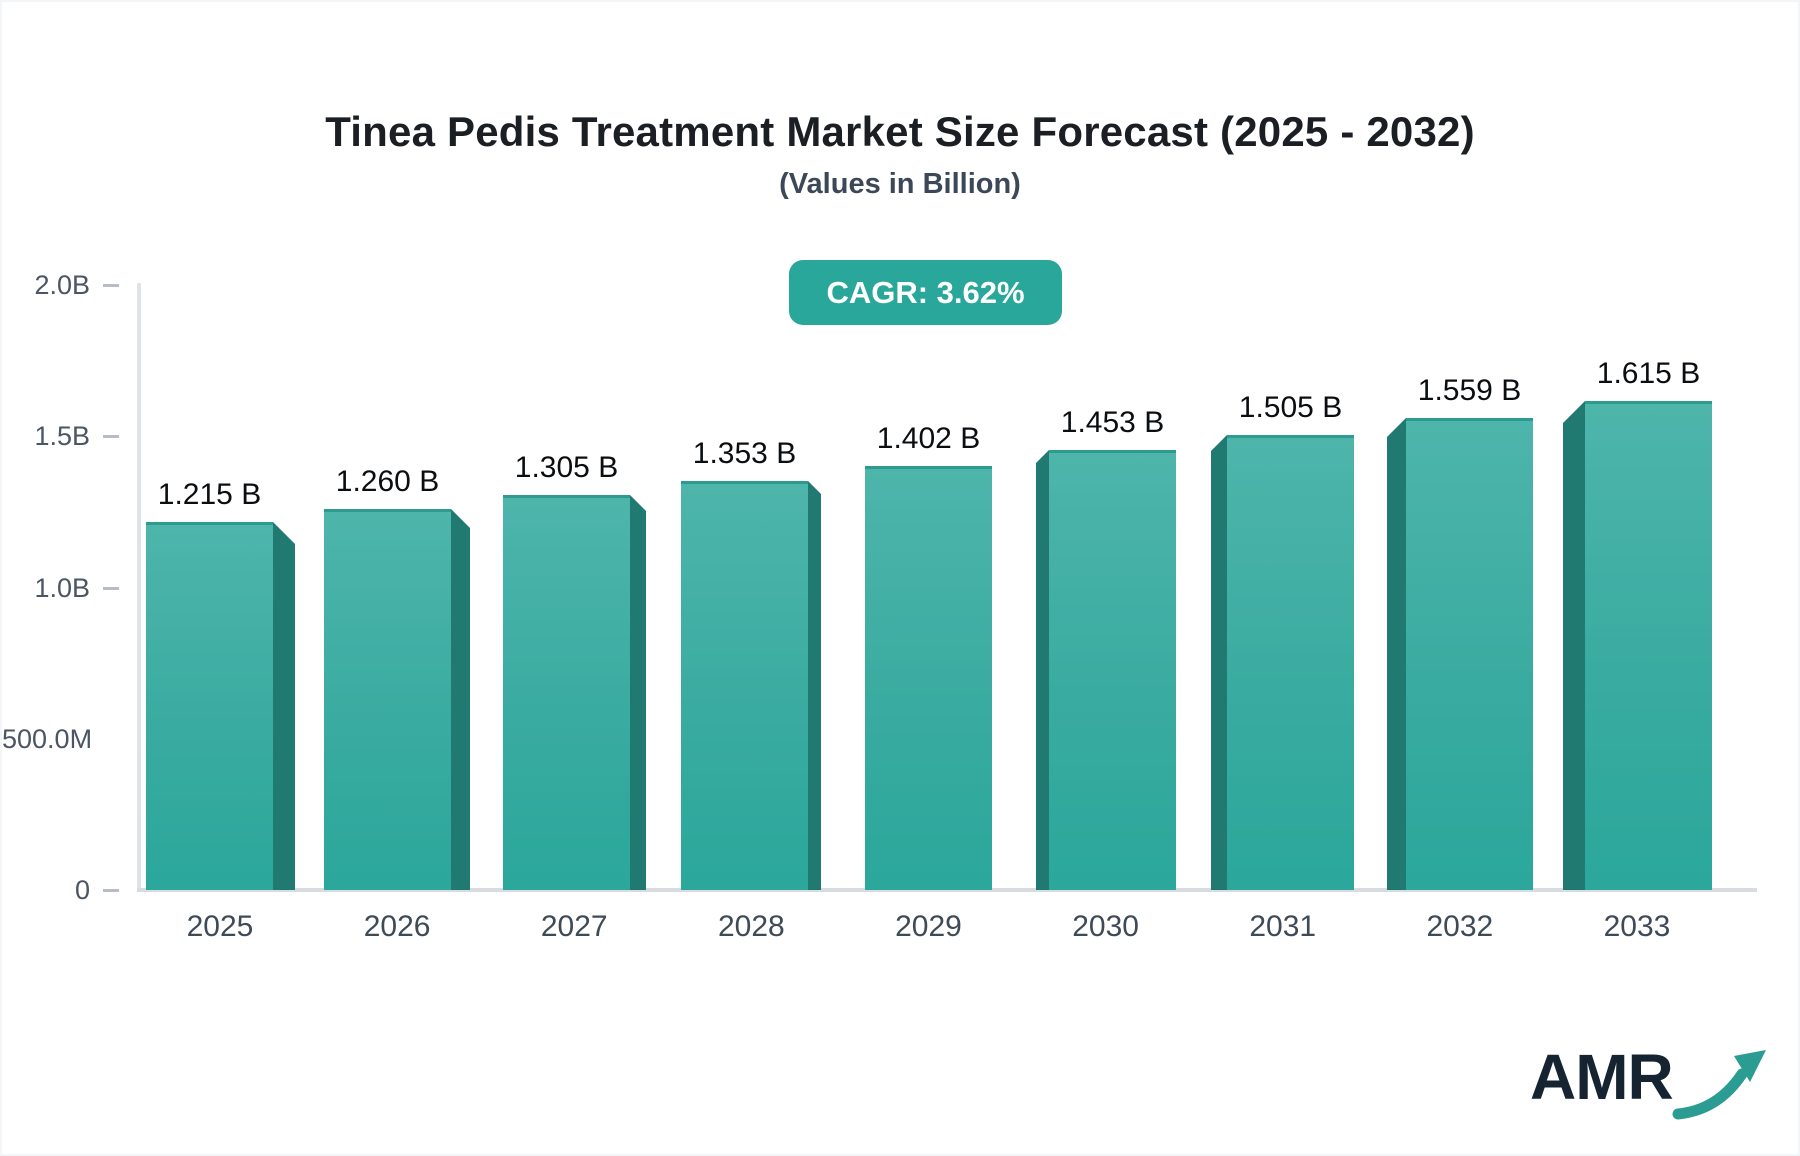 The image size is (1800, 1156). What do you see at coordinates (1290, 407) in the screenshot?
I see `bar-value-label: 1.505 B` at bounding box center [1290, 407].